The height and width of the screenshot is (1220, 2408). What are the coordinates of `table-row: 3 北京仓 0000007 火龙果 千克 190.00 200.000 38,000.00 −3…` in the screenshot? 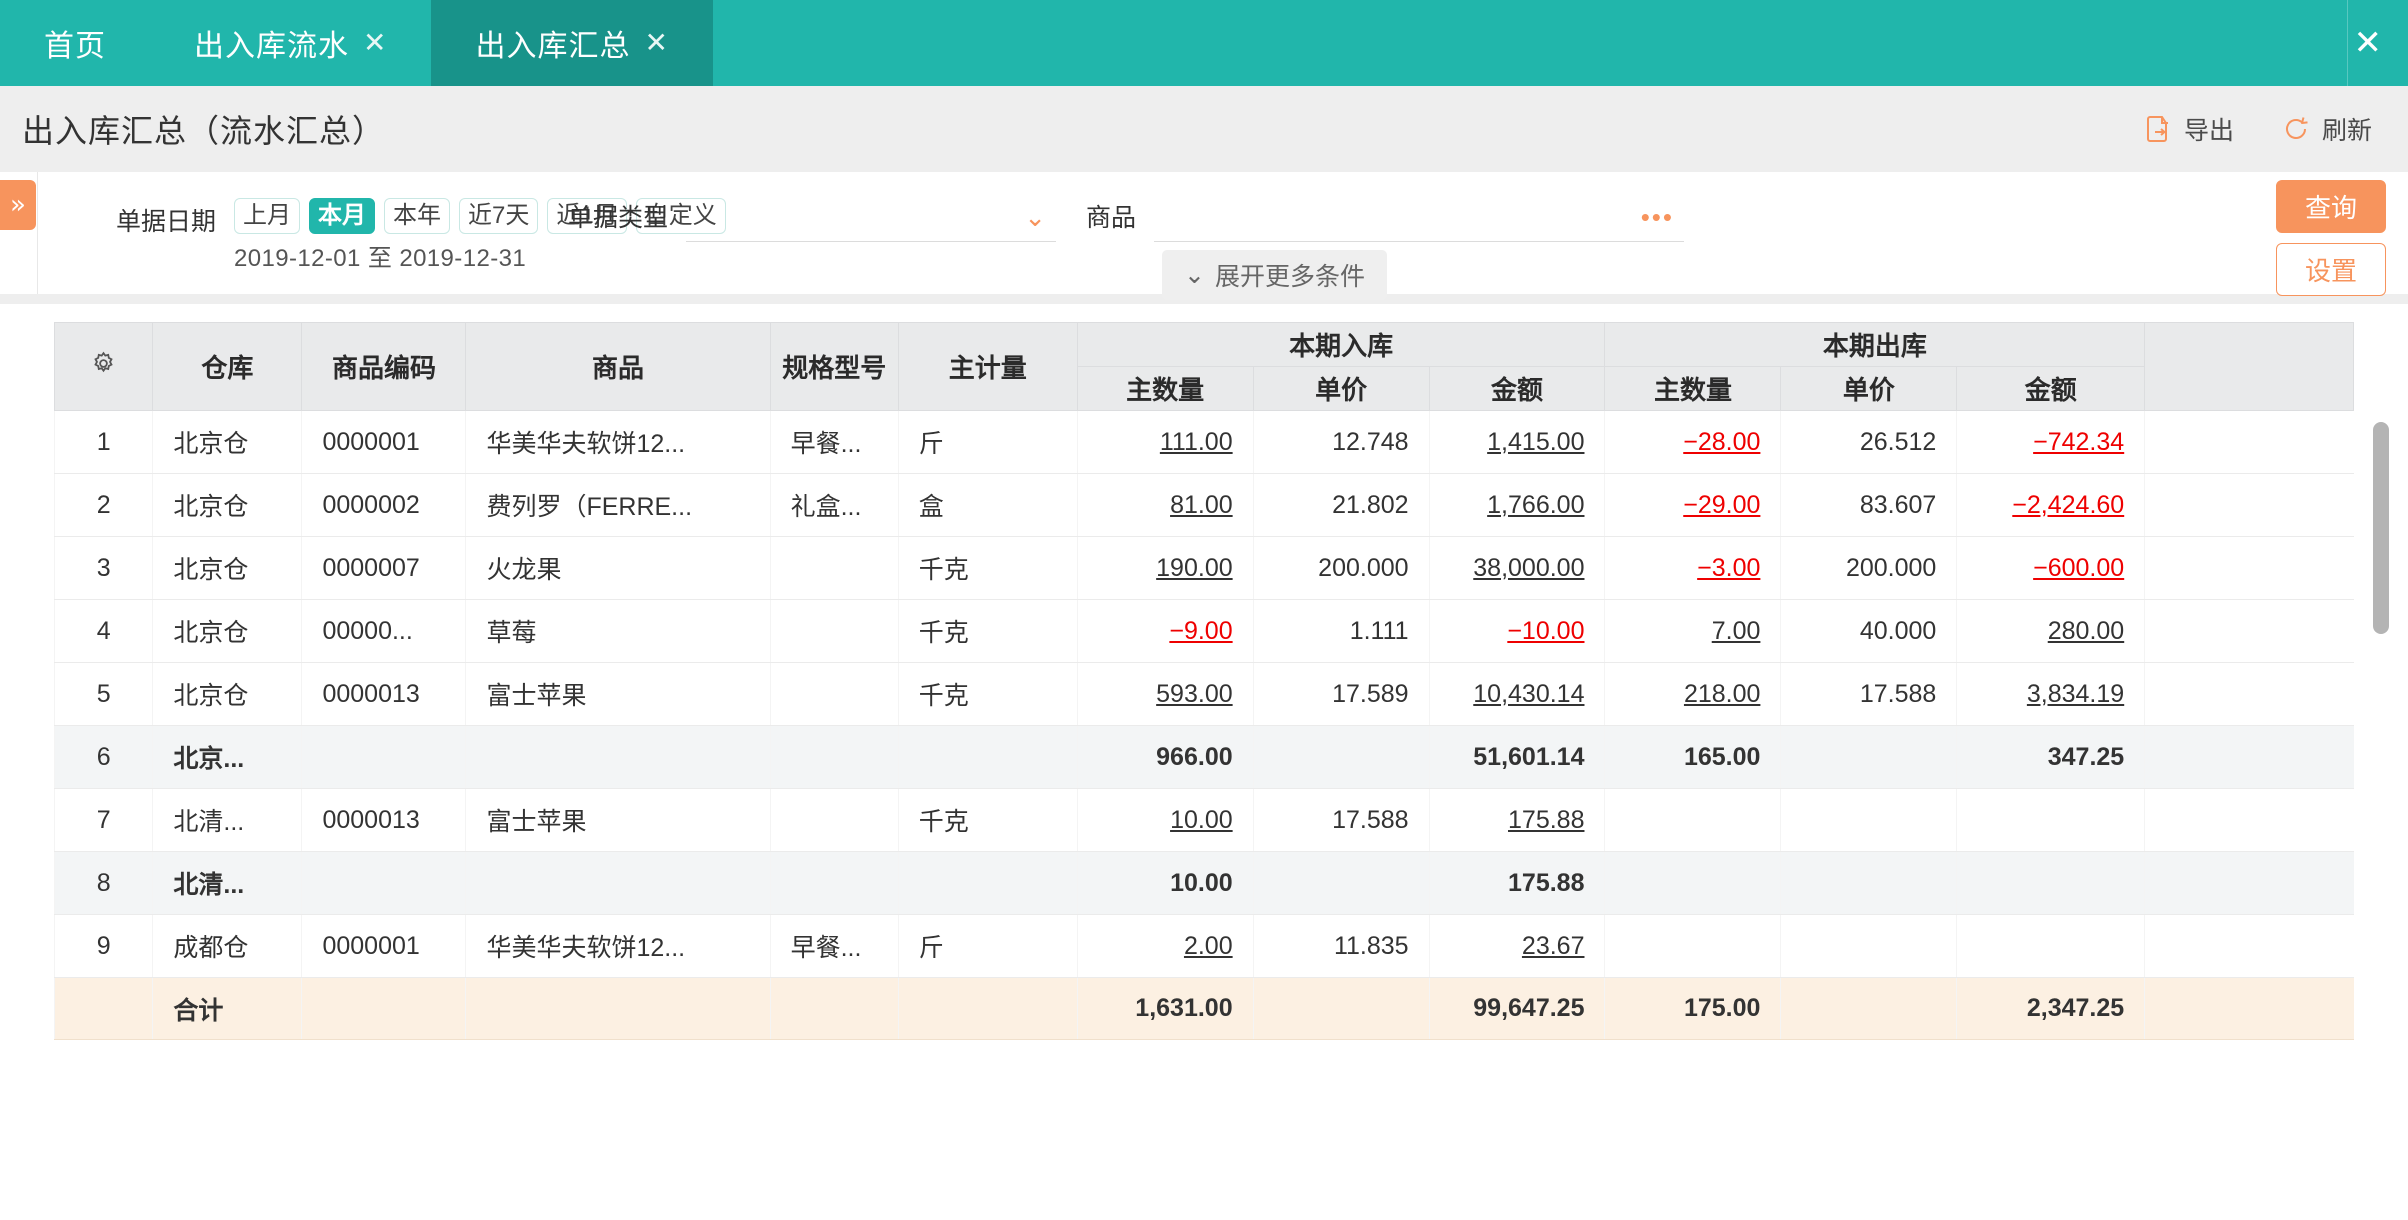 It's located at (1203, 568).